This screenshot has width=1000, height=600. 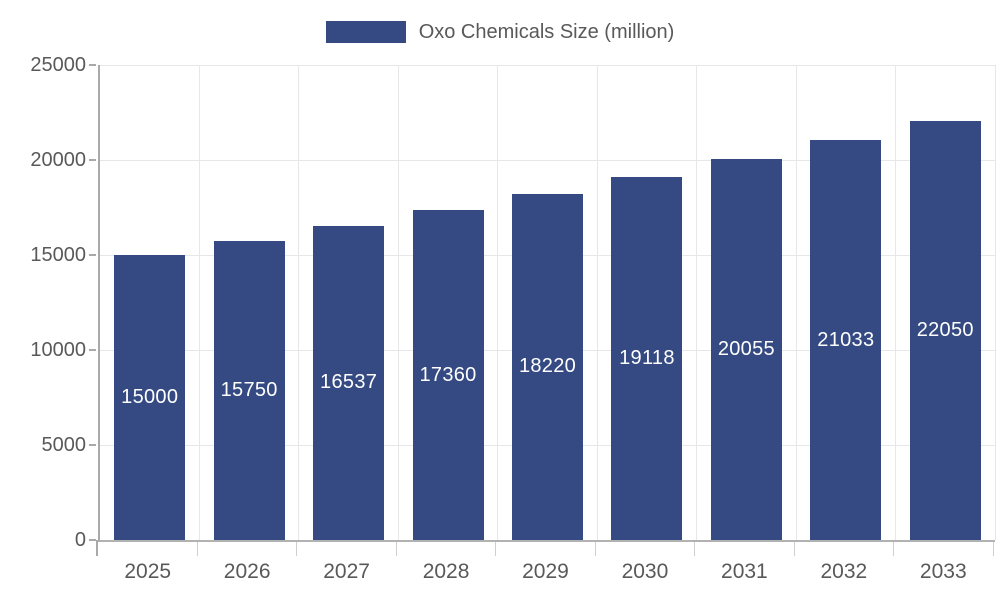 I want to click on bar: 18220, so click(x=547, y=366).